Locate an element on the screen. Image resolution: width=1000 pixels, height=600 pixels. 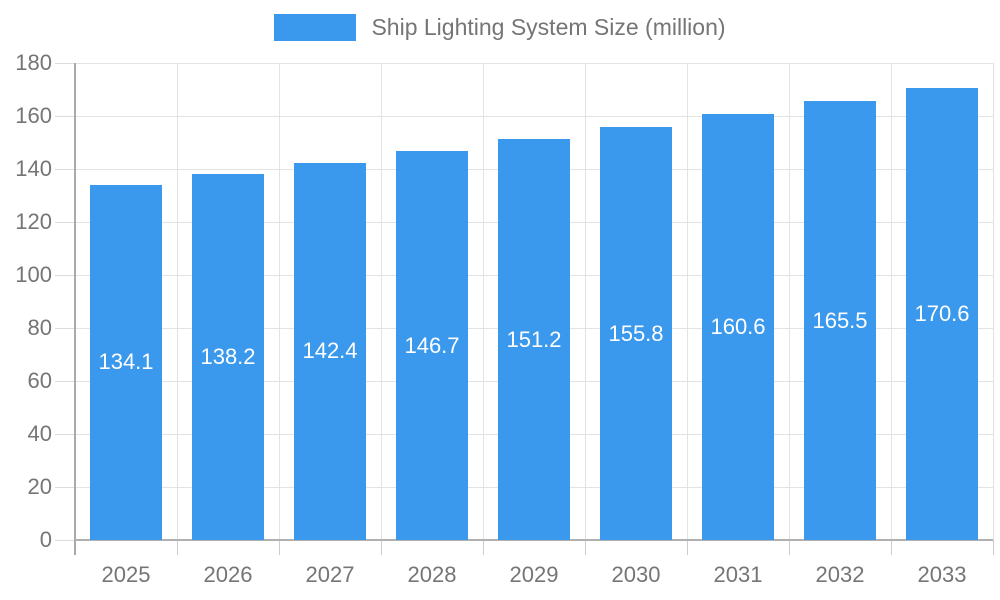
x-tick-label: 2030 is located at coordinates (636, 574).